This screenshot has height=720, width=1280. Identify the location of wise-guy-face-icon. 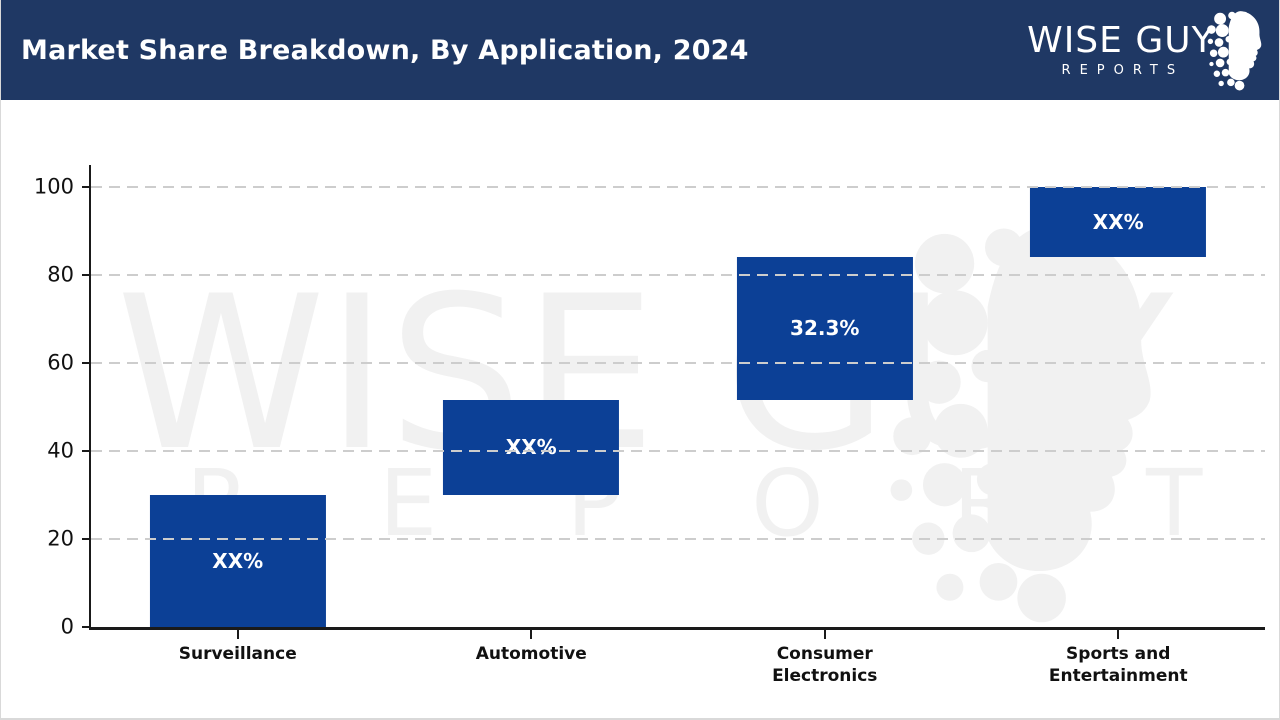
(1233, 51).